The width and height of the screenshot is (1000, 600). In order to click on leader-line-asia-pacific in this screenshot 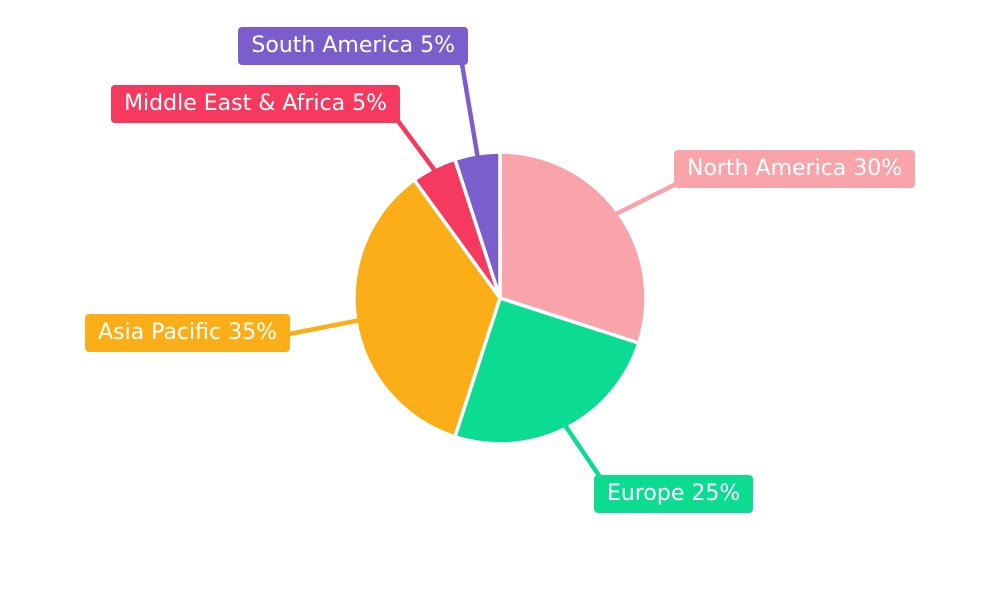, I will do `click(324, 327)`.